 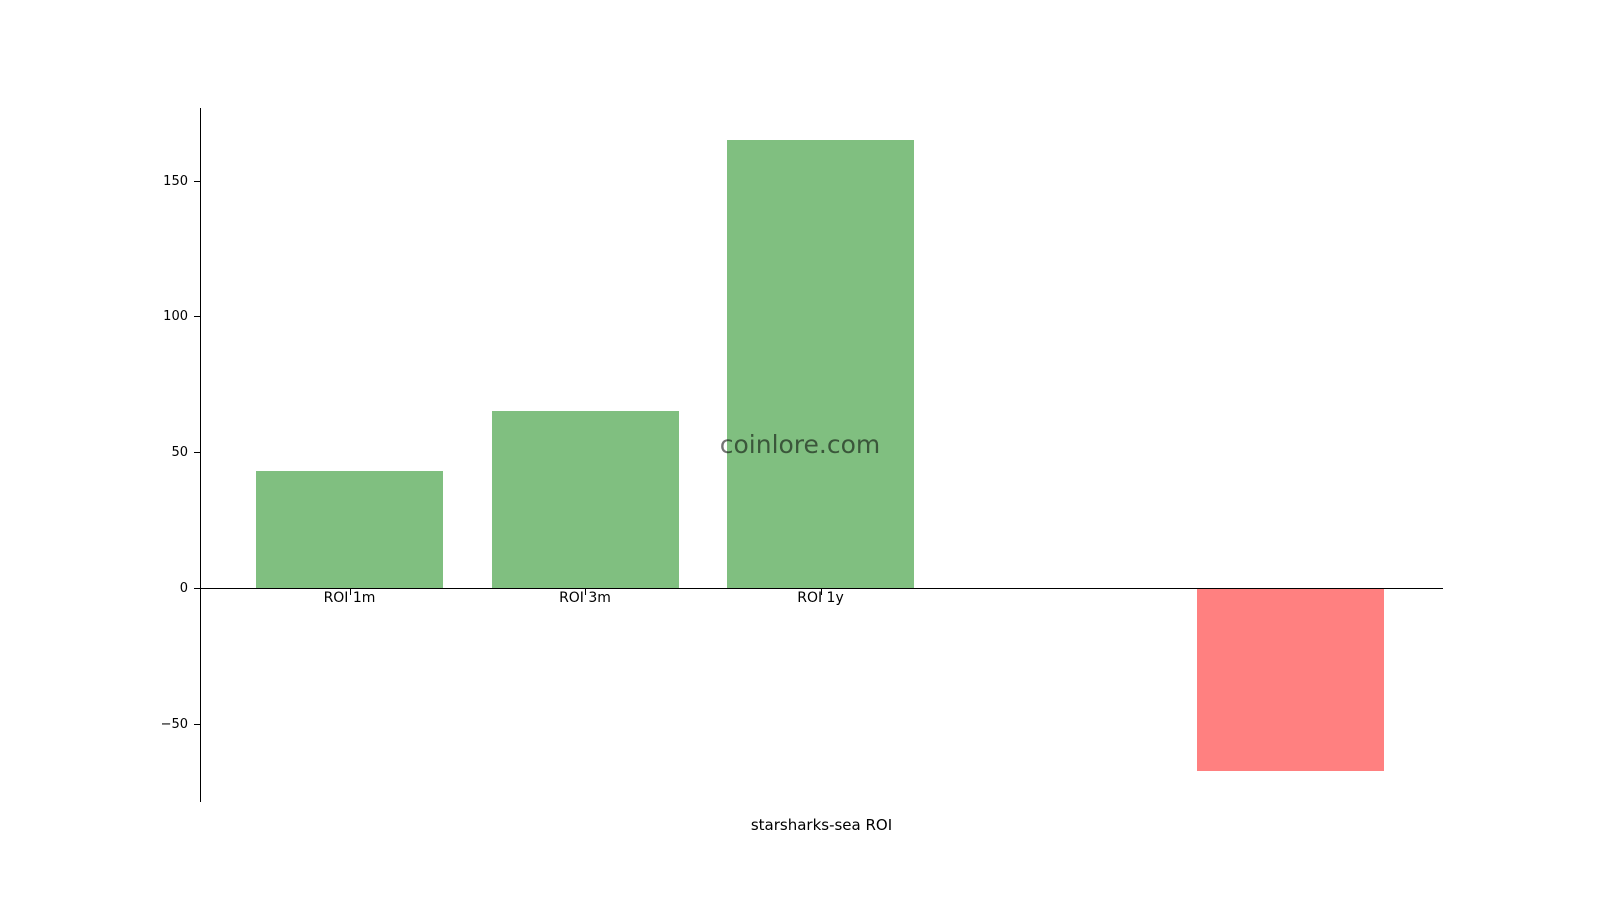 What do you see at coordinates (174, 724) in the screenshot?
I see `y-tick-label: −50` at bounding box center [174, 724].